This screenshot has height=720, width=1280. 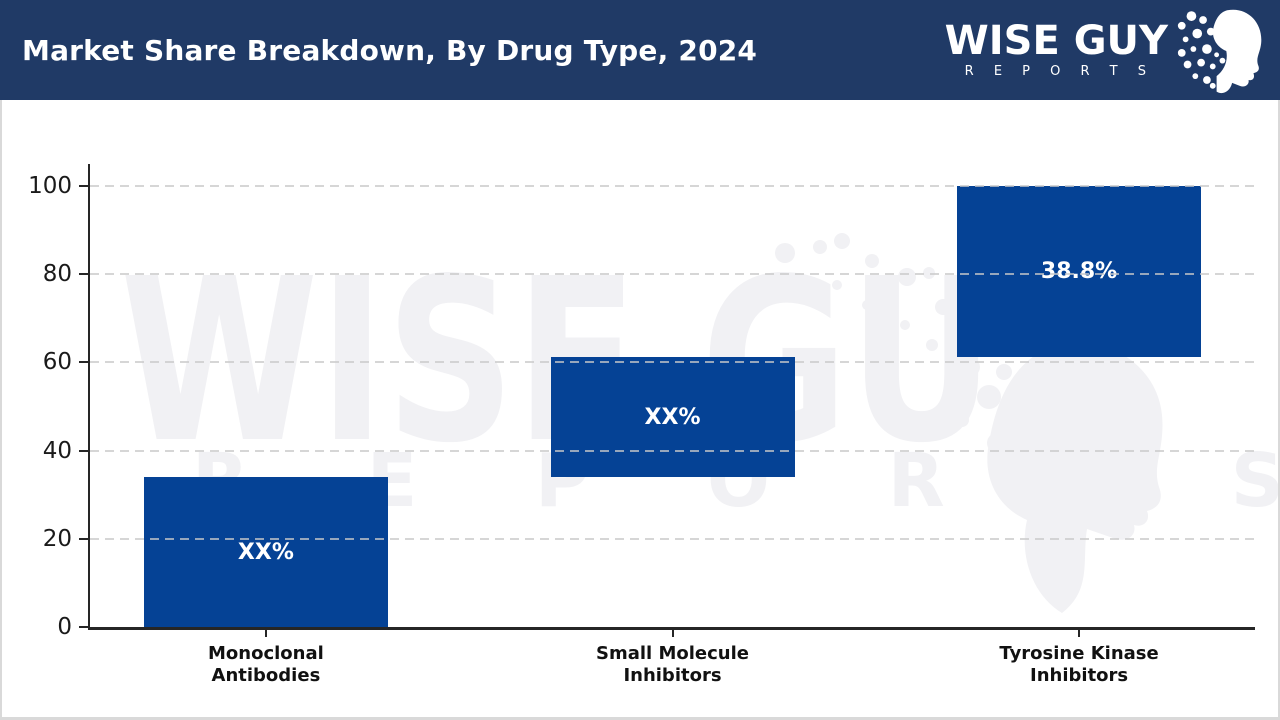 I want to click on brand-logo-text: WISE GUY R E P O R T S, so click(x=1056, y=50).